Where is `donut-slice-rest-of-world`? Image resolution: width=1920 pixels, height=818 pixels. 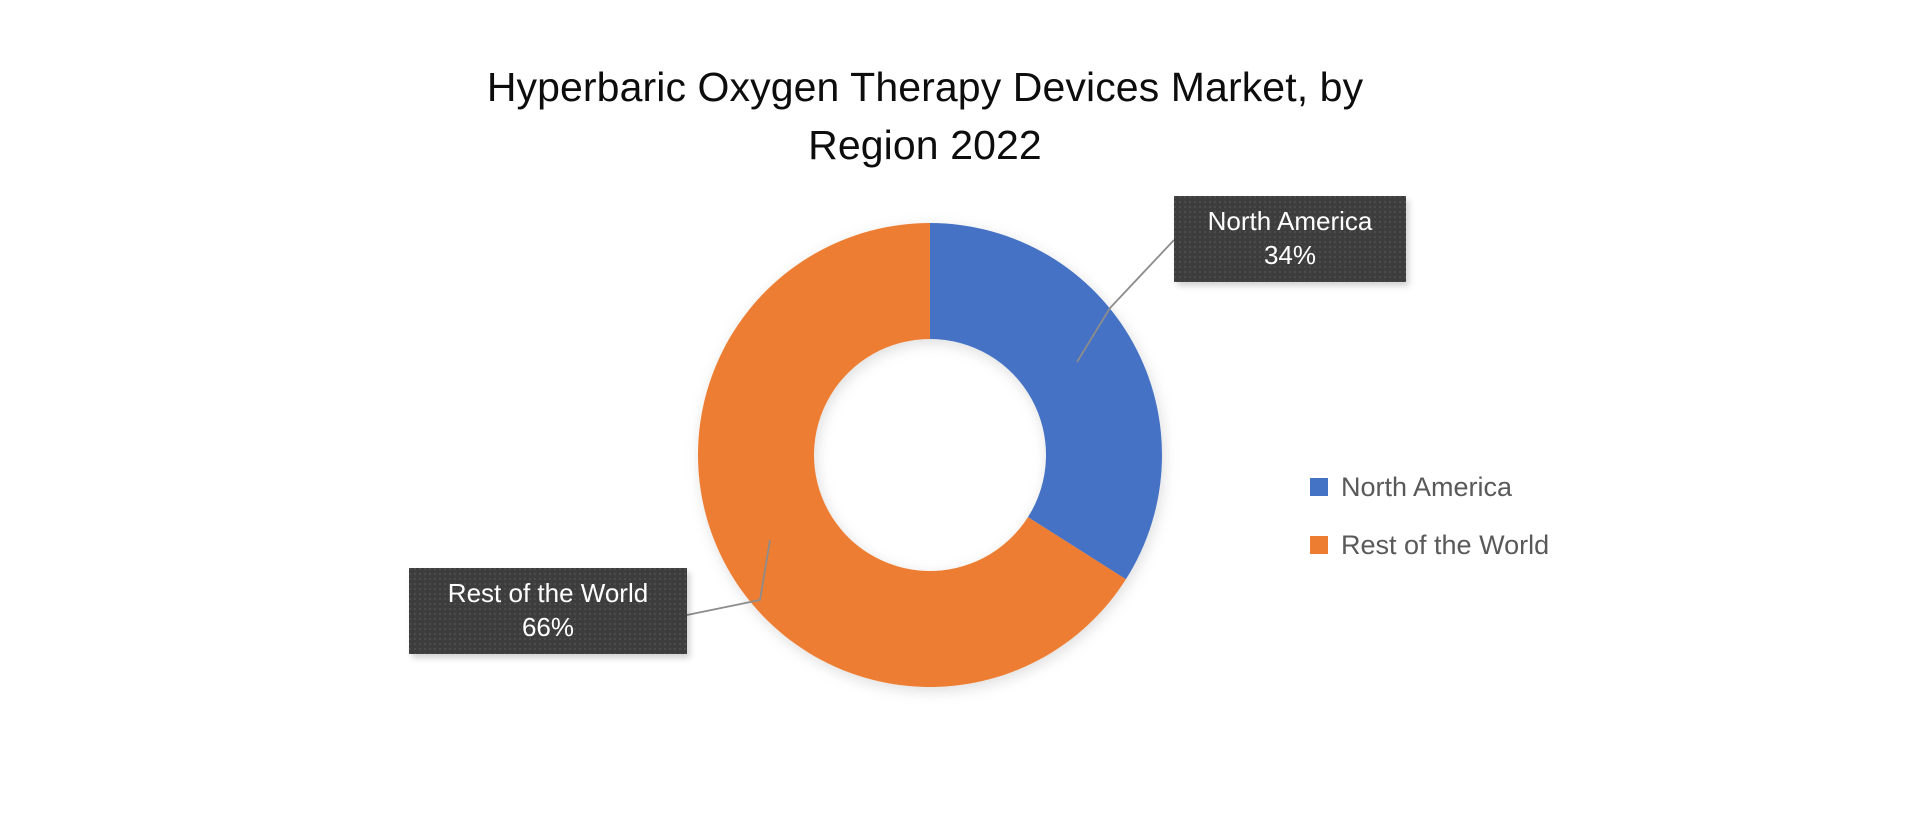 donut-slice-rest-of-world is located at coordinates (912, 455).